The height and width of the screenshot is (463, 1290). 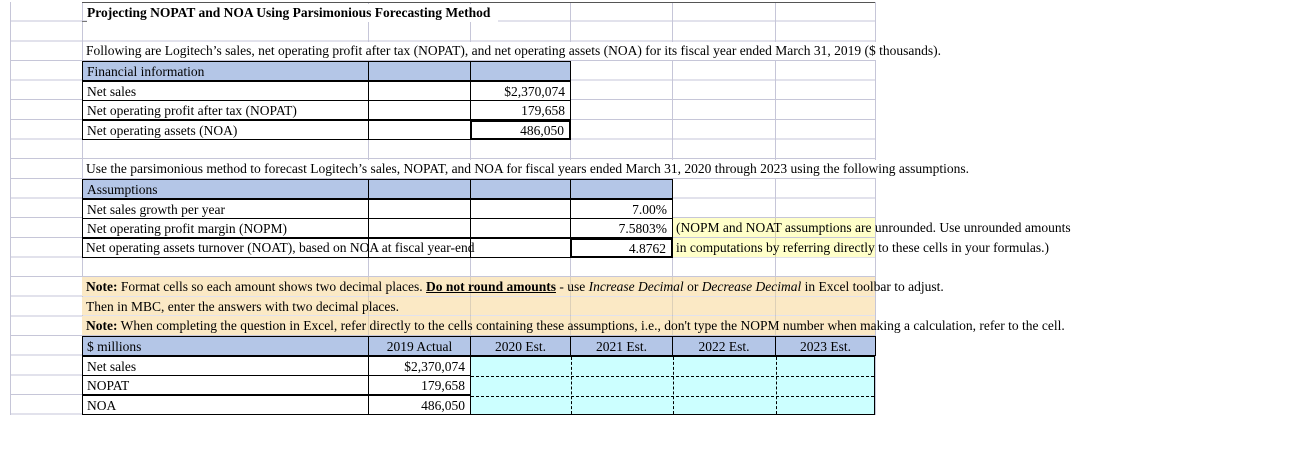 I want to click on cell-nopm-label: Net operating profit margin (NOPM), so click(x=225, y=228).